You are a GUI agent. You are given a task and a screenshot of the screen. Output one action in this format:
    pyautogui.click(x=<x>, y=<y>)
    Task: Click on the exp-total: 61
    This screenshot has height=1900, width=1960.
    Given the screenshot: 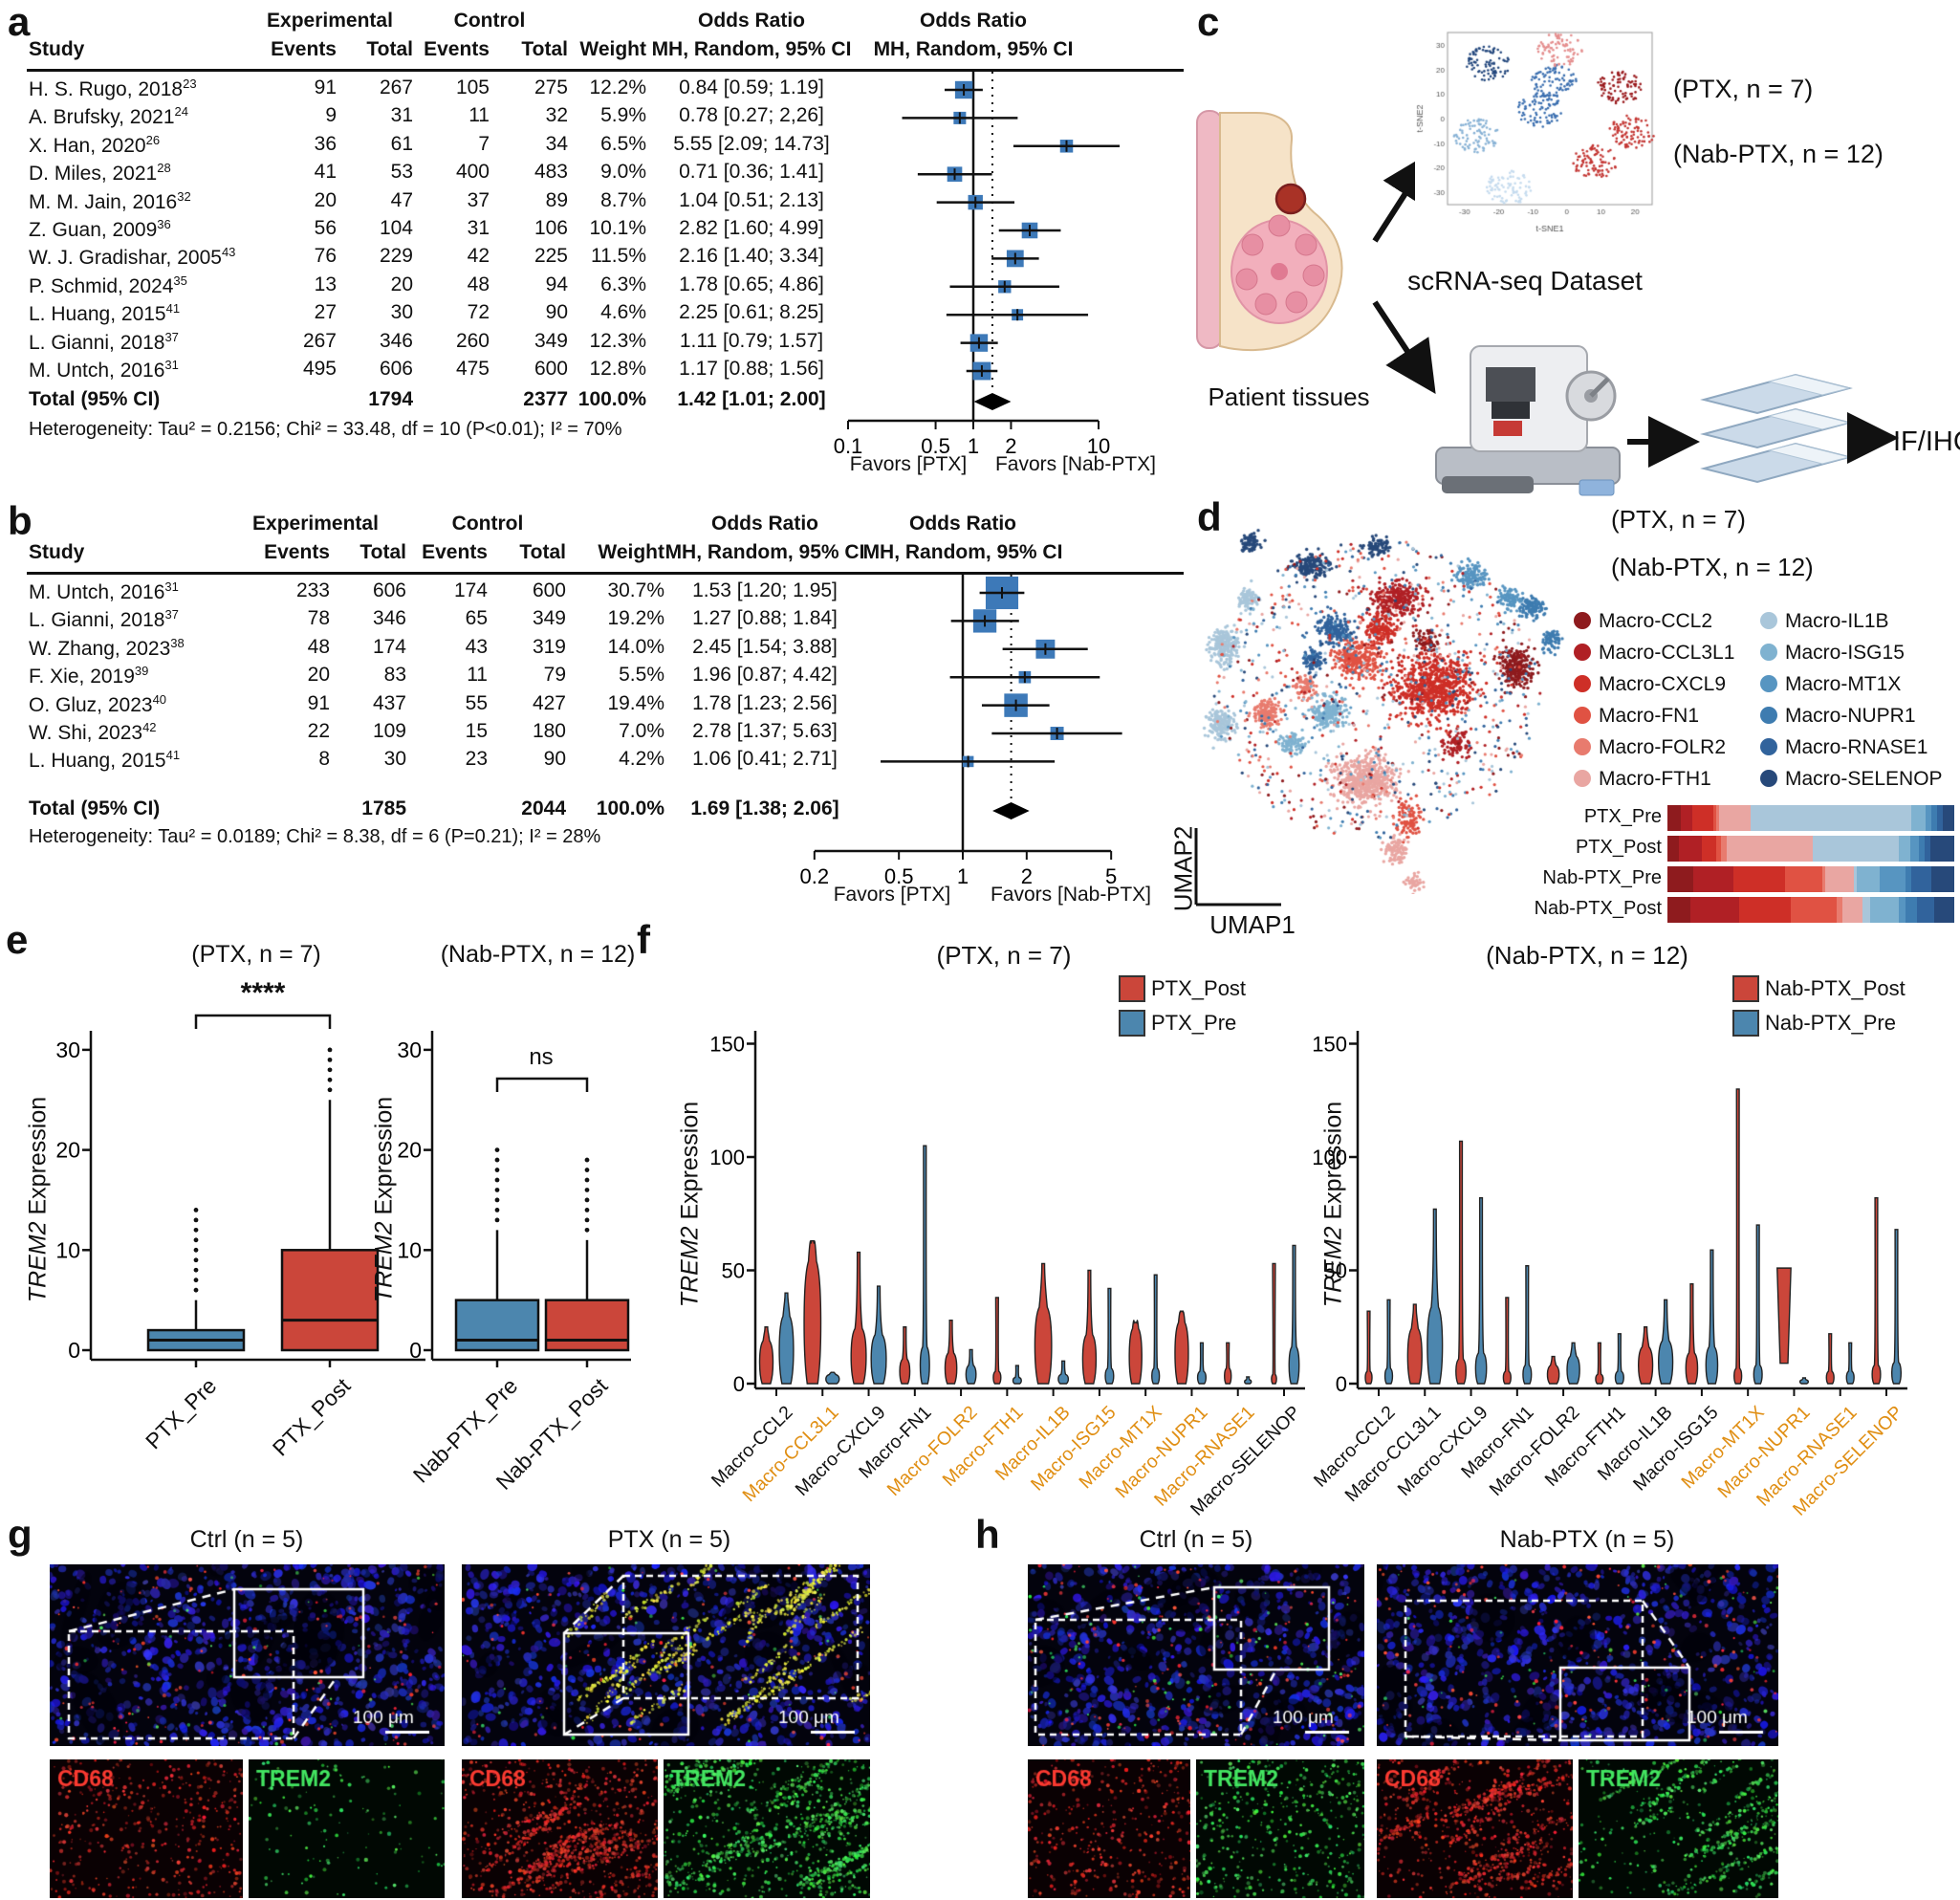 What is the action you would take?
    pyautogui.click(x=401, y=143)
    